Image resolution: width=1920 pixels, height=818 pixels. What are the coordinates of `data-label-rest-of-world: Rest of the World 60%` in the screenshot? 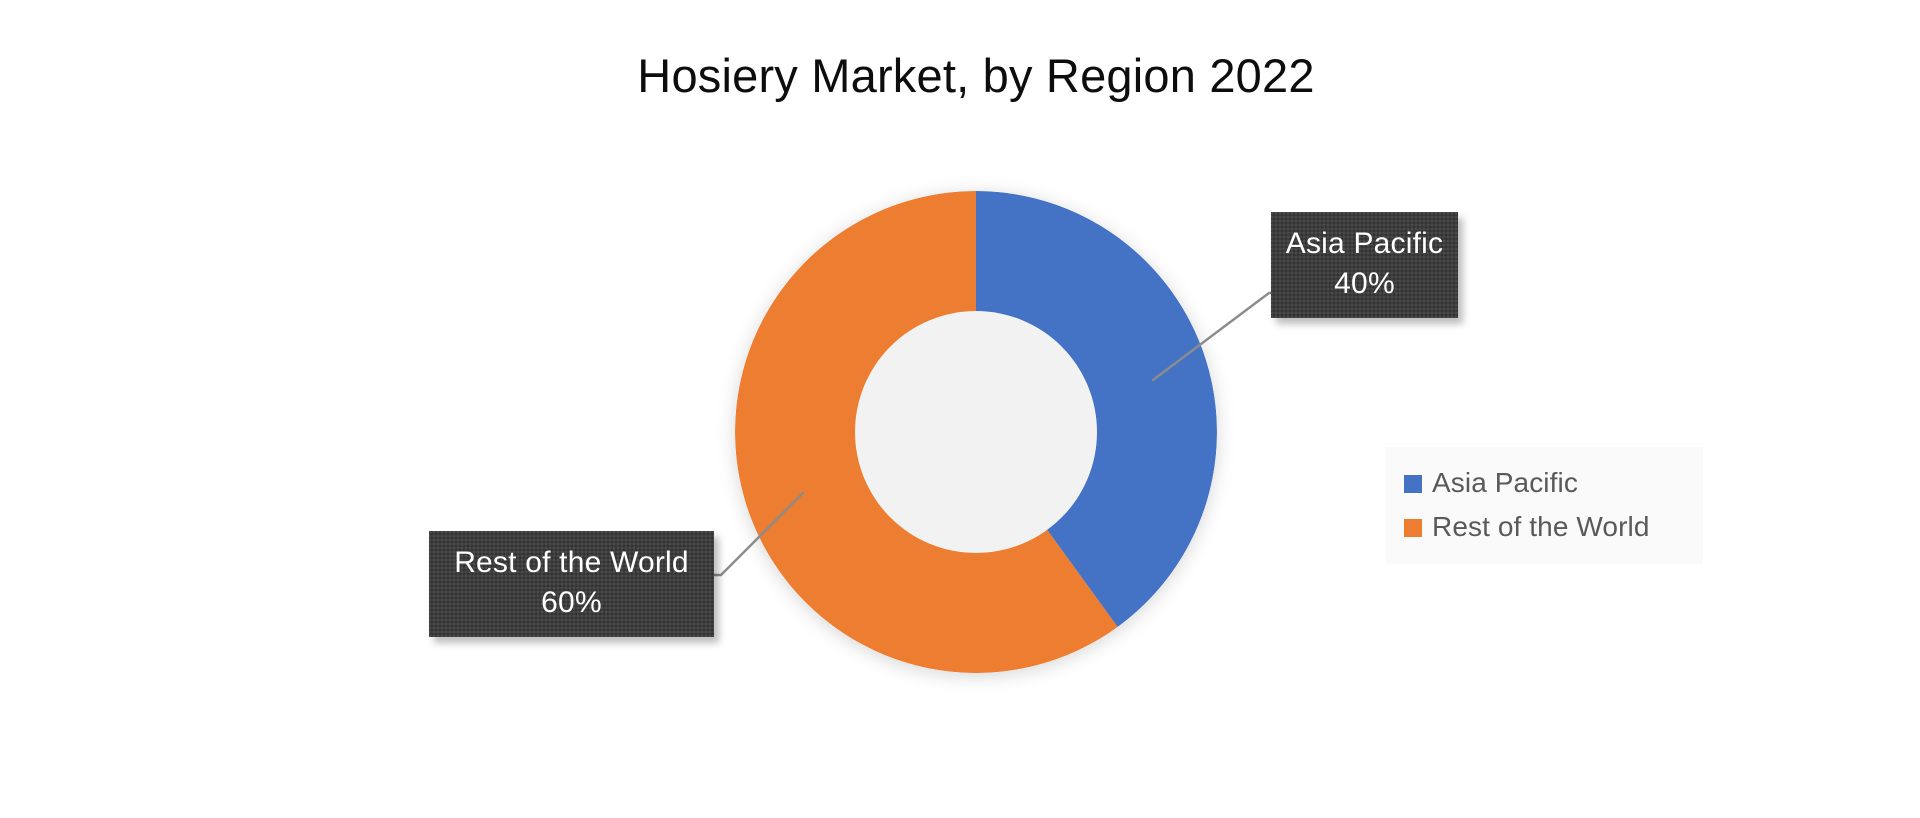 It's located at (571, 584).